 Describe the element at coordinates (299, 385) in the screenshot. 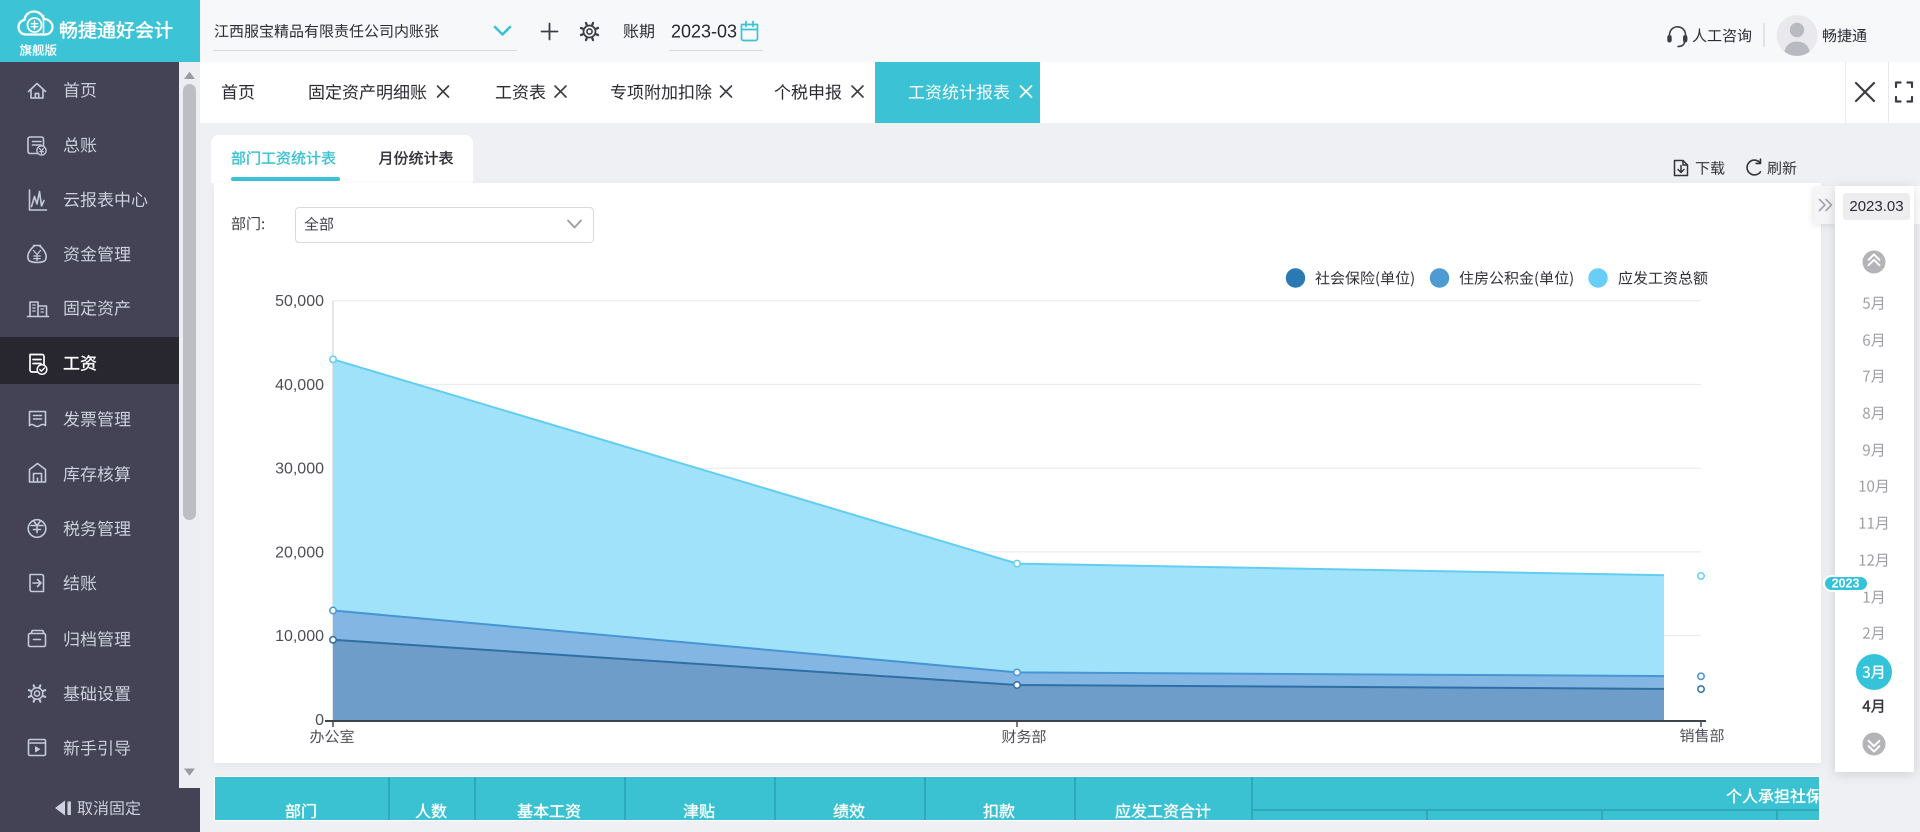

I see `svg-text: 40,000` at that location.